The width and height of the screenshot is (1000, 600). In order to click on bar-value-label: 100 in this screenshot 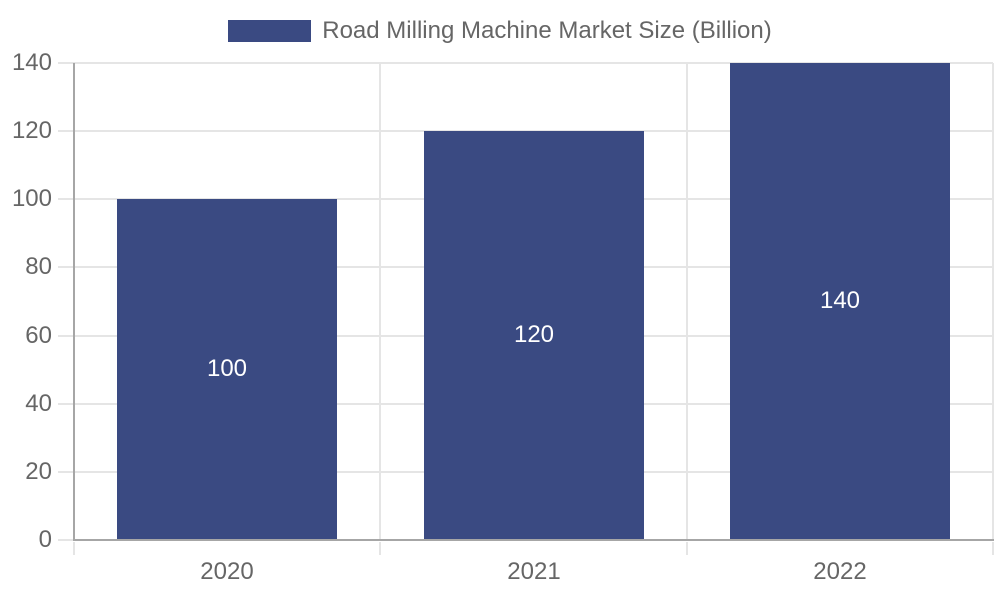, I will do `click(227, 368)`.